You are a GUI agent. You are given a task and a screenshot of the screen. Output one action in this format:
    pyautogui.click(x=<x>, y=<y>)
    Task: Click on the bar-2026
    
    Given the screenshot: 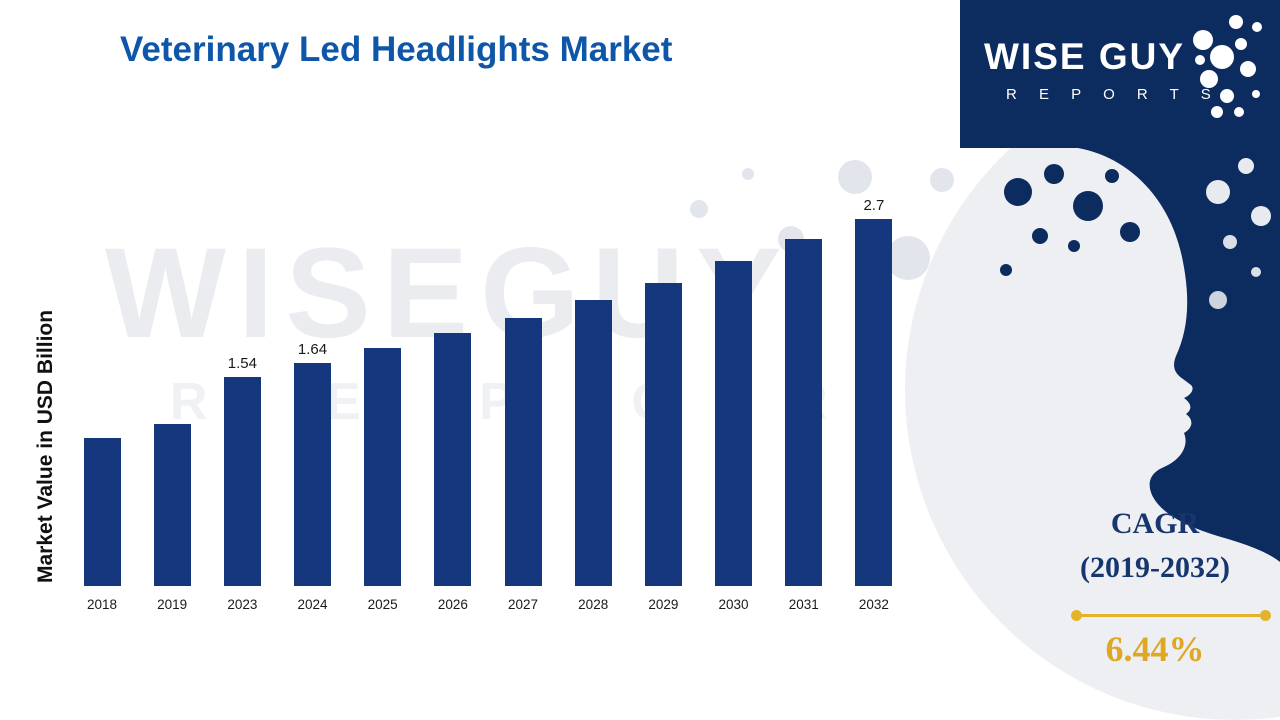 What is the action you would take?
    pyautogui.click(x=453, y=459)
    